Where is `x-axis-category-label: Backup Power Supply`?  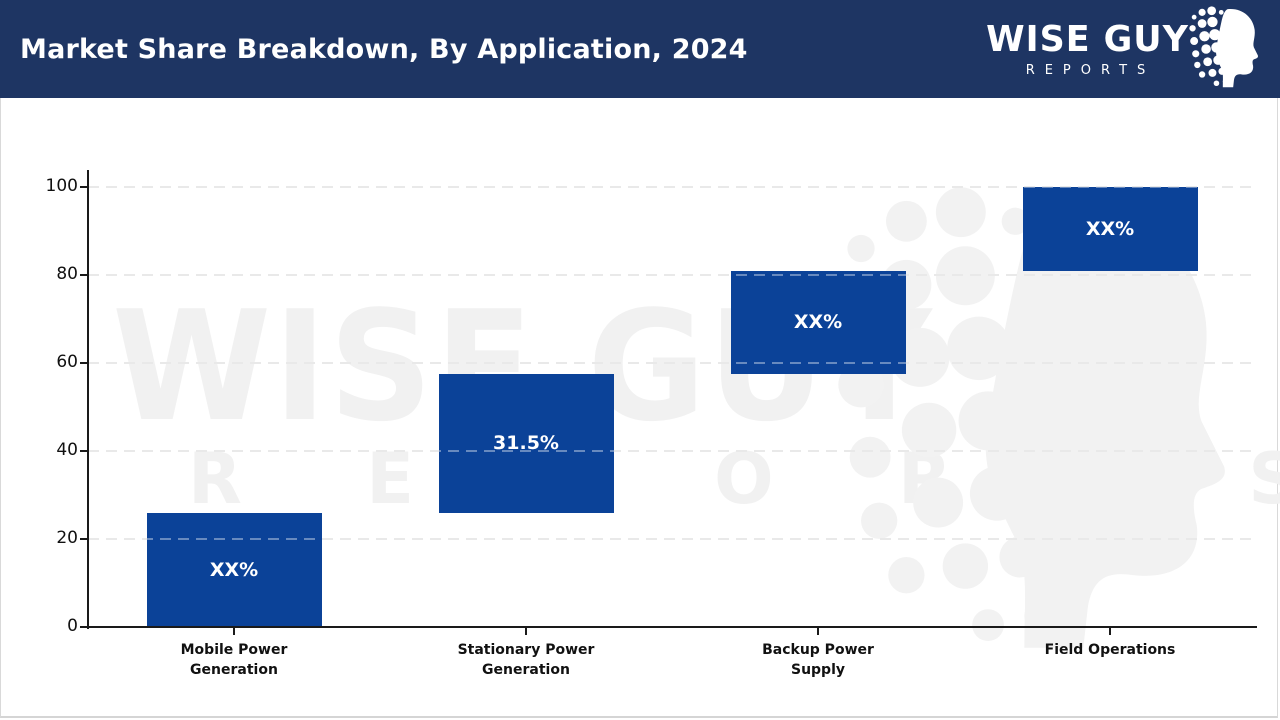 x-axis-category-label: Backup Power Supply is located at coordinates (818, 660).